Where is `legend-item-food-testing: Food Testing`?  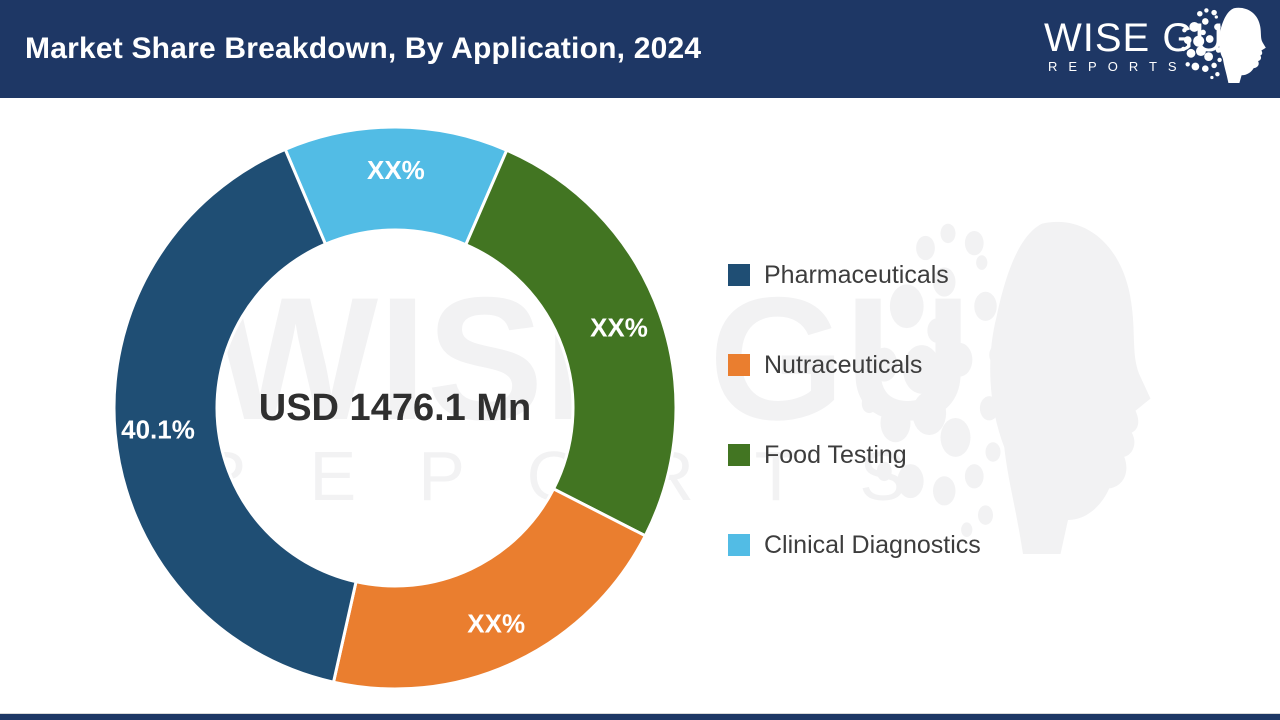
legend-item-food-testing: Food Testing is located at coordinates (854, 454).